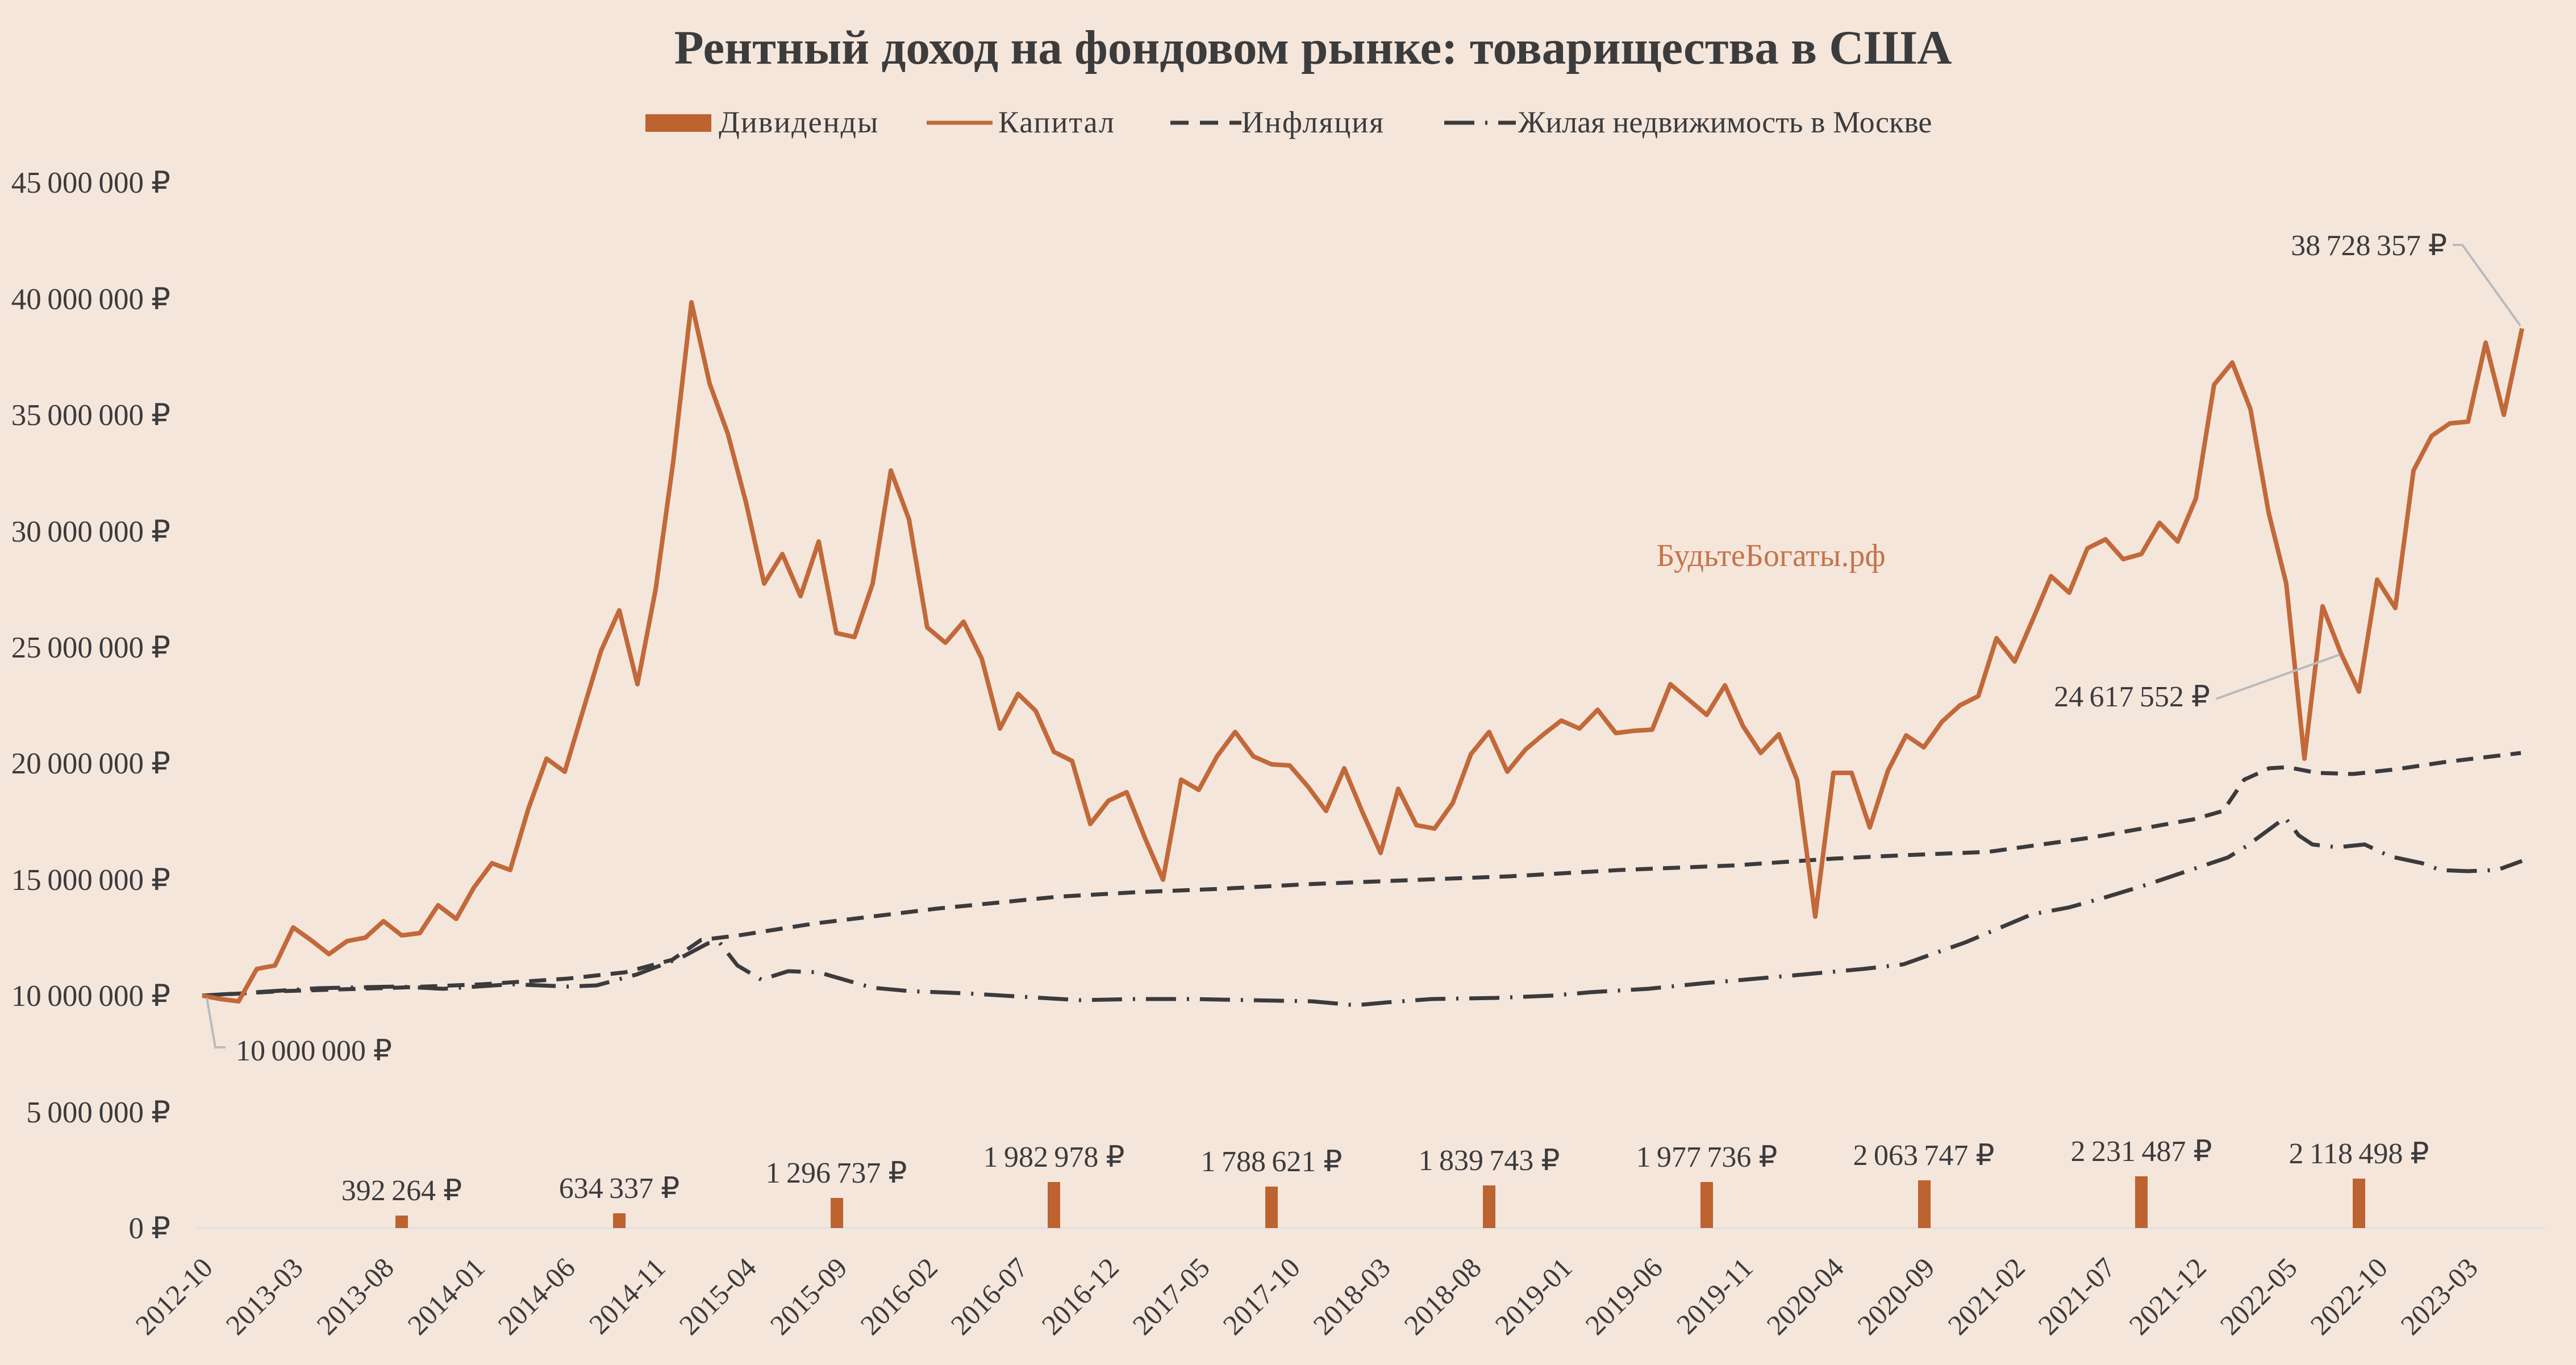  Describe the element at coordinates (91, 299) in the screenshot. I see `svg-text: 40 000 000 ₽` at that location.